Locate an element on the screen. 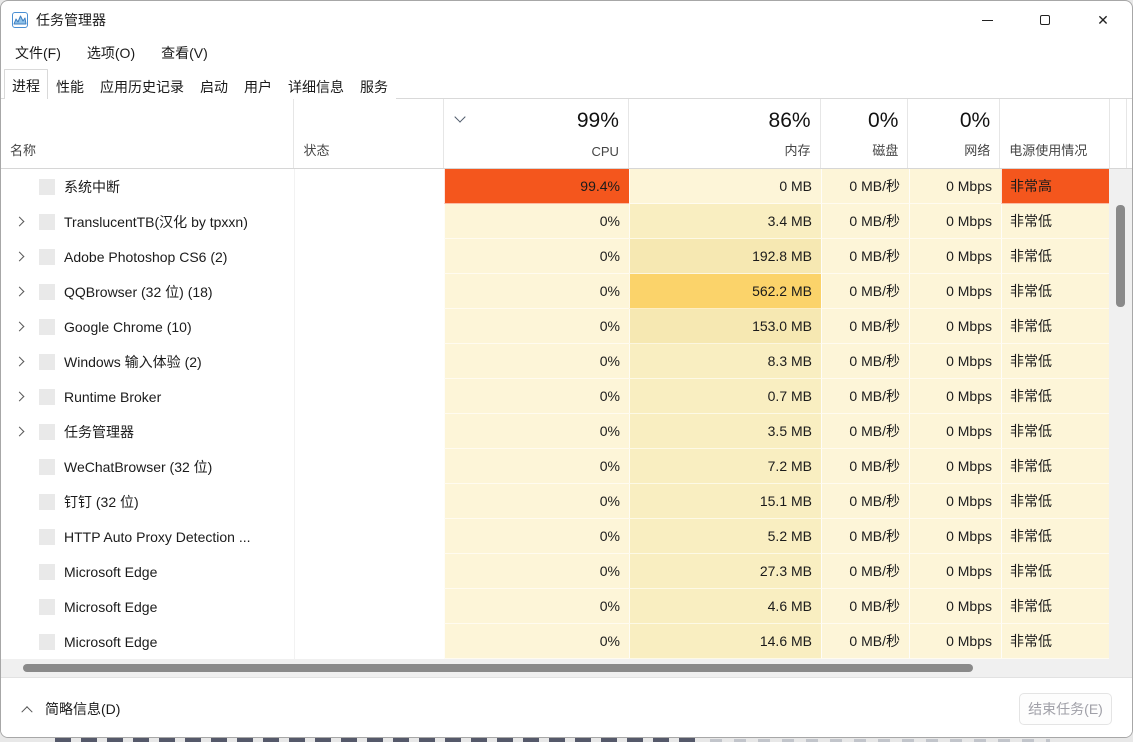  details-toggle: 简略信息(D) is located at coordinates (70, 709).